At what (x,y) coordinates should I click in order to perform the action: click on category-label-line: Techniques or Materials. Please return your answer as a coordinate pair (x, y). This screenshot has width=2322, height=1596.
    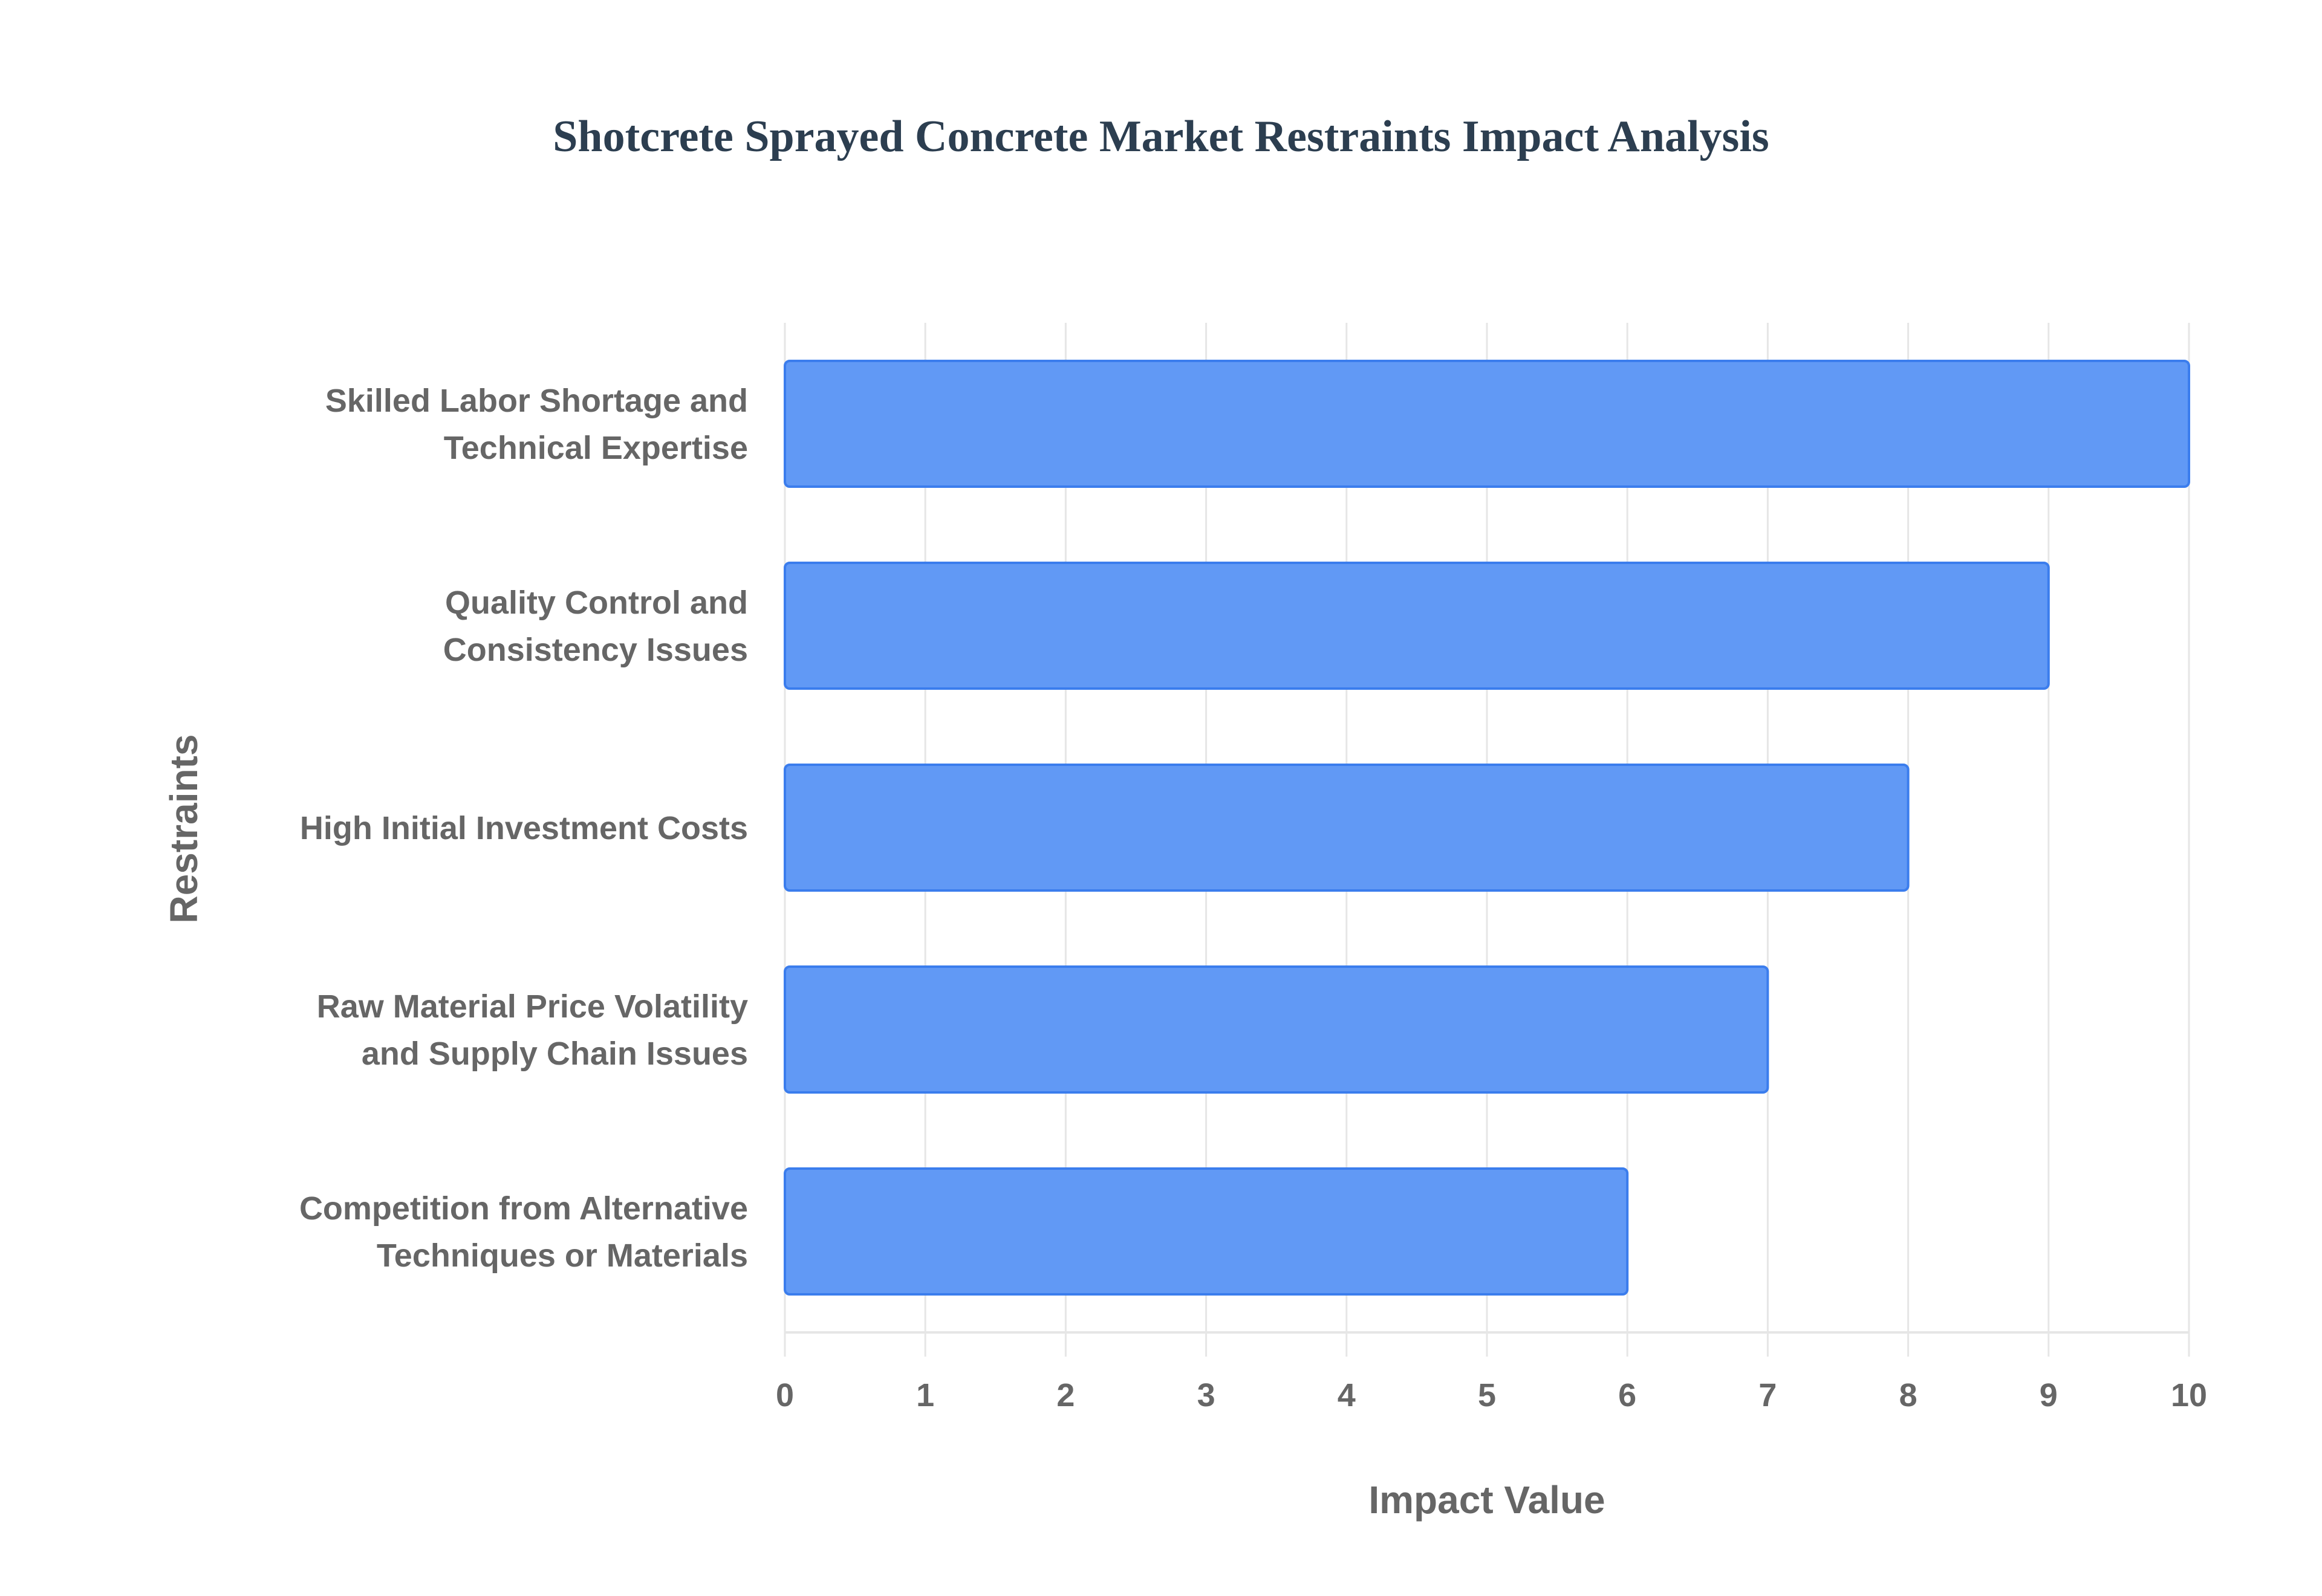
    Looking at the image, I should click on (562, 1256).